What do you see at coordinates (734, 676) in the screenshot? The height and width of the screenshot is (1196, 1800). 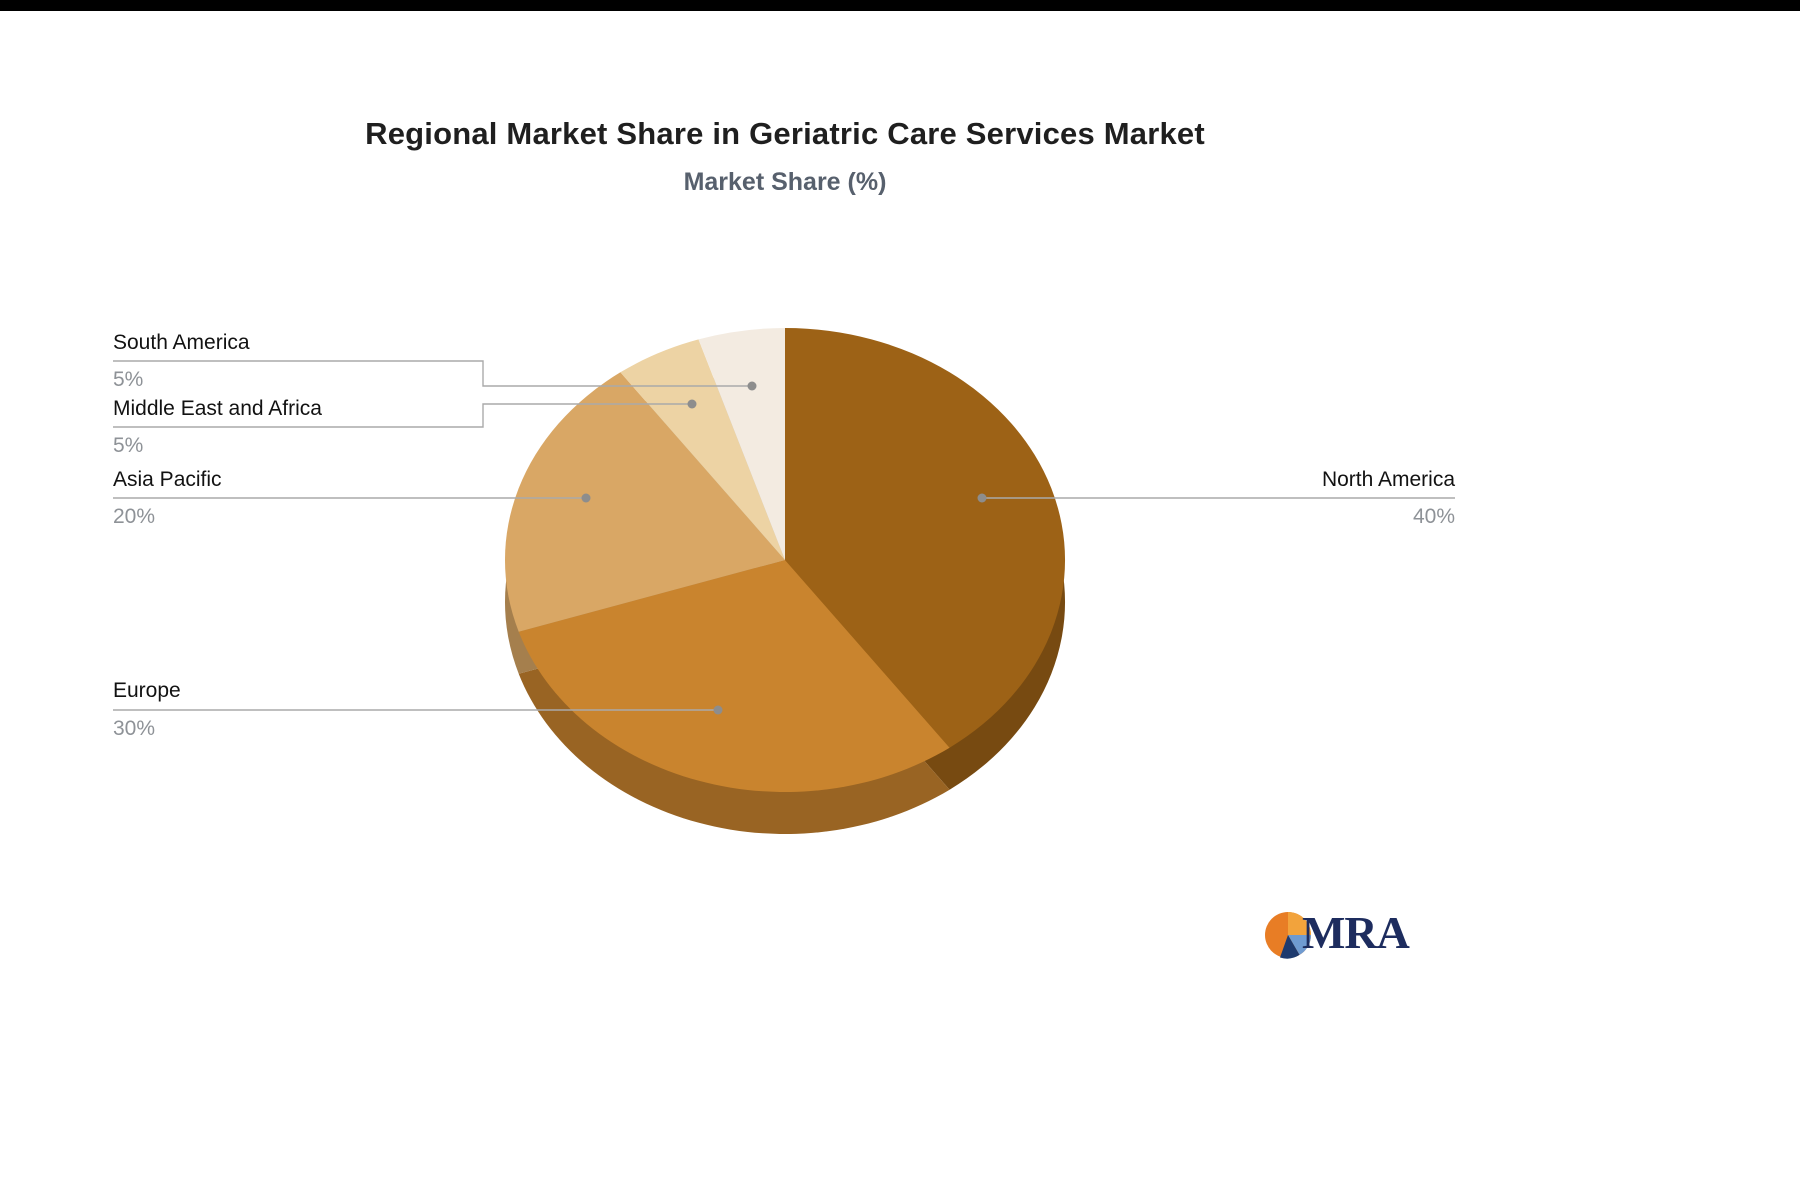 I see `pie-slice-europe` at bounding box center [734, 676].